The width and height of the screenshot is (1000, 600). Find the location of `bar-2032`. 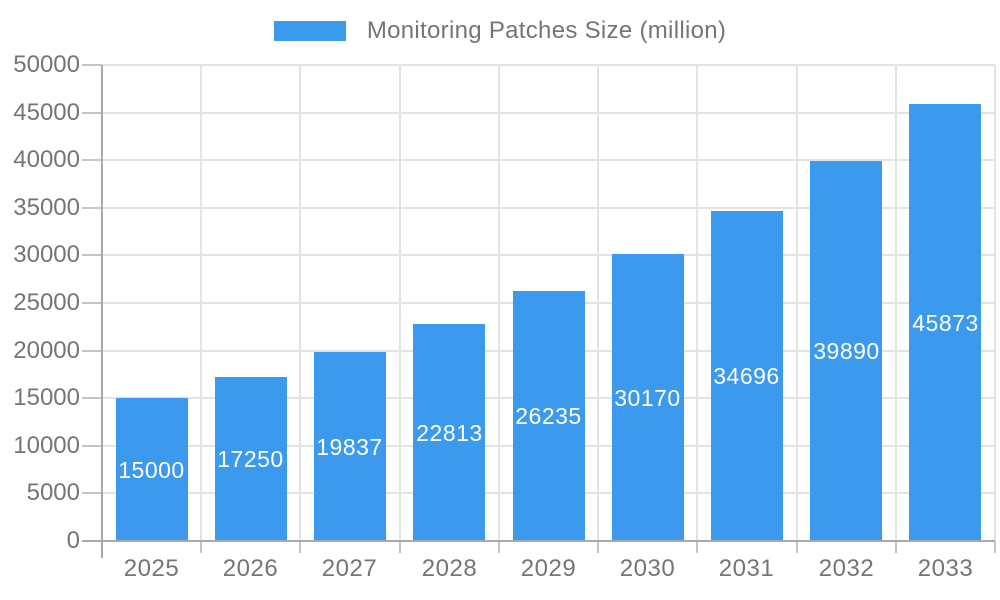

bar-2032 is located at coordinates (846, 350).